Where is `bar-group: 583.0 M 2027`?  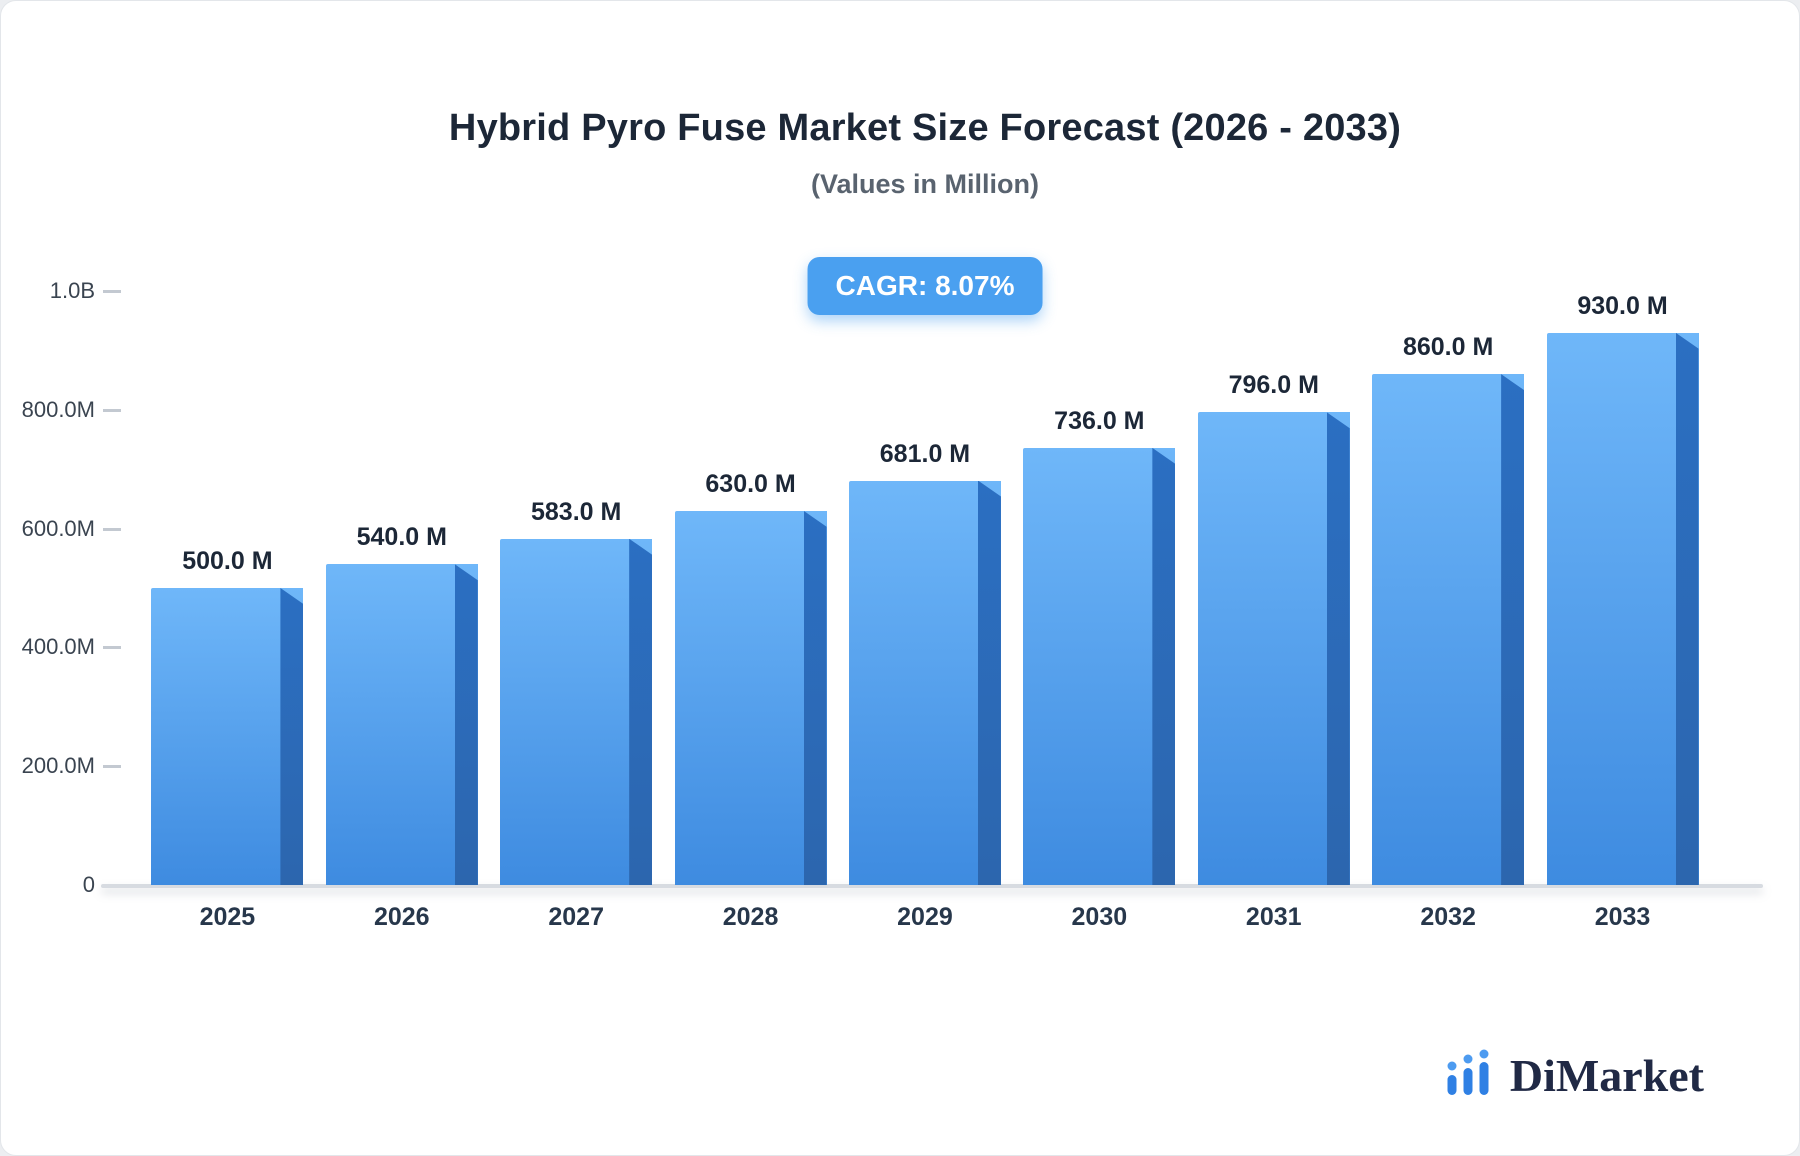 bar-group: 583.0 M 2027 is located at coordinates (576, 611).